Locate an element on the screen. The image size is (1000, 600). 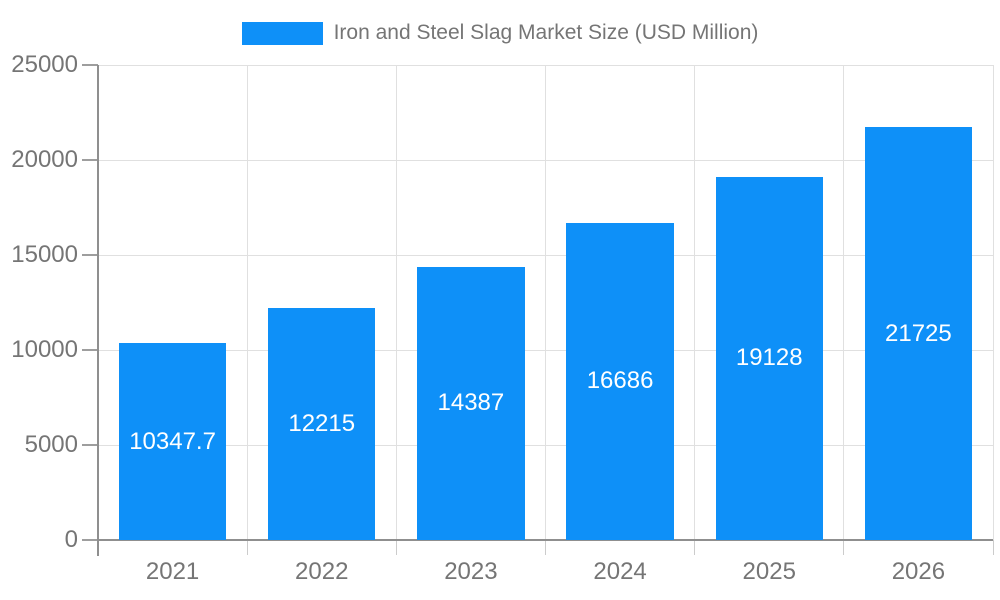
y-axis-line is located at coordinates (98, 310).